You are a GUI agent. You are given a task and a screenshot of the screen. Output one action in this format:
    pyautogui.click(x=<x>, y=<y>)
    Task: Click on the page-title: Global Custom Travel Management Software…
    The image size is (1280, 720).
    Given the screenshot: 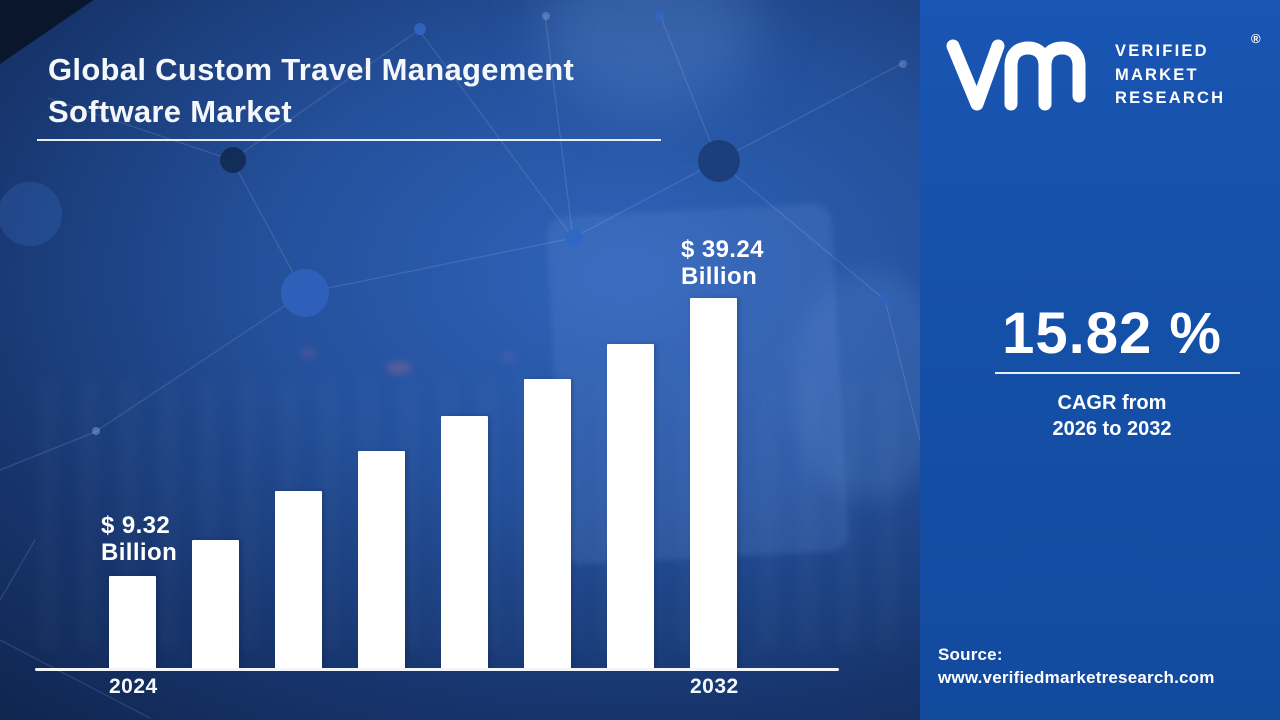 What is the action you would take?
    pyautogui.click(x=311, y=91)
    